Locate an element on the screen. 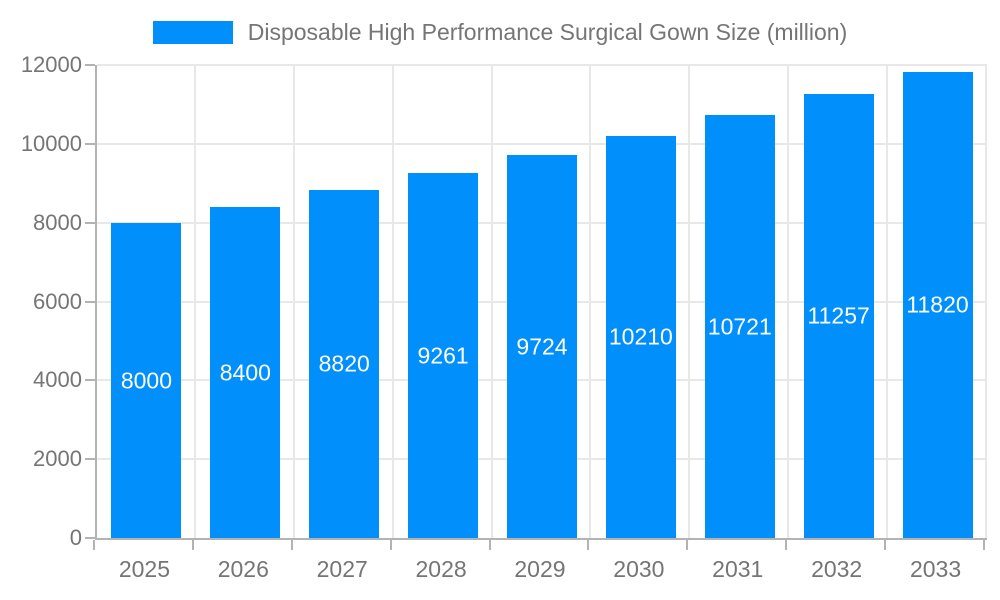  legend-swatch-icon is located at coordinates (192, 32).